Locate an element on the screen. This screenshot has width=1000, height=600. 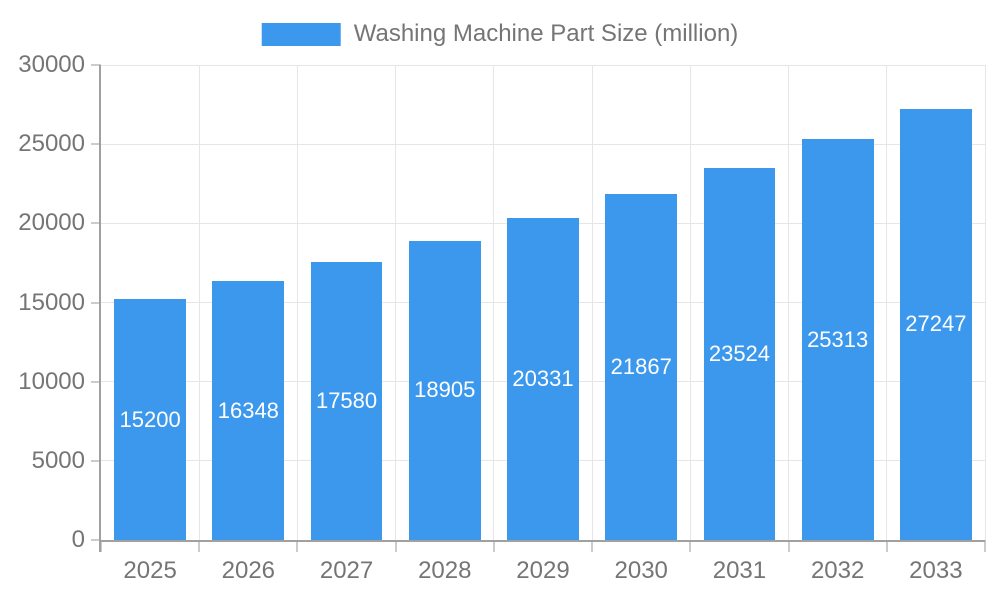
y-axis-line is located at coordinates (100, 308).